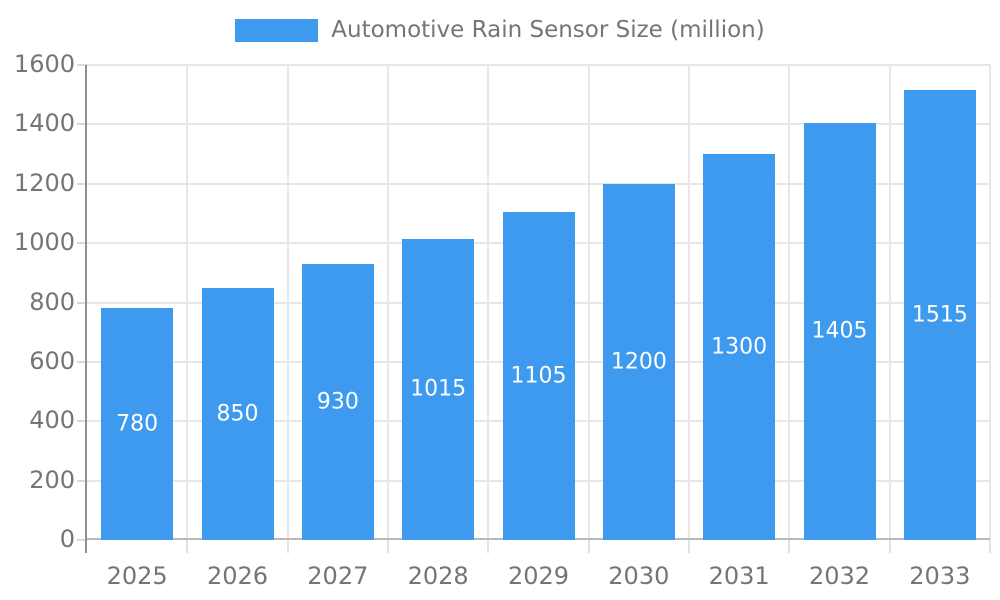  I want to click on bar-2028, so click(438, 389).